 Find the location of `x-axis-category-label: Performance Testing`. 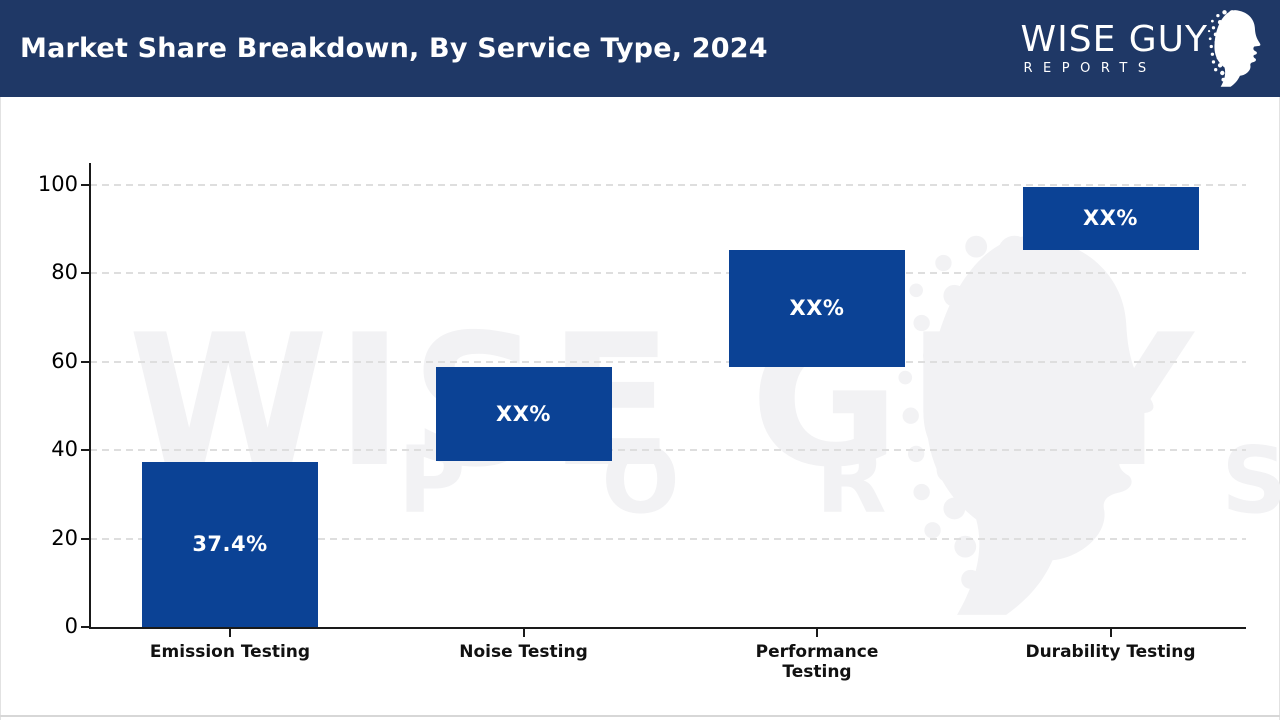

x-axis-category-label: Performance Testing is located at coordinates (817, 662).